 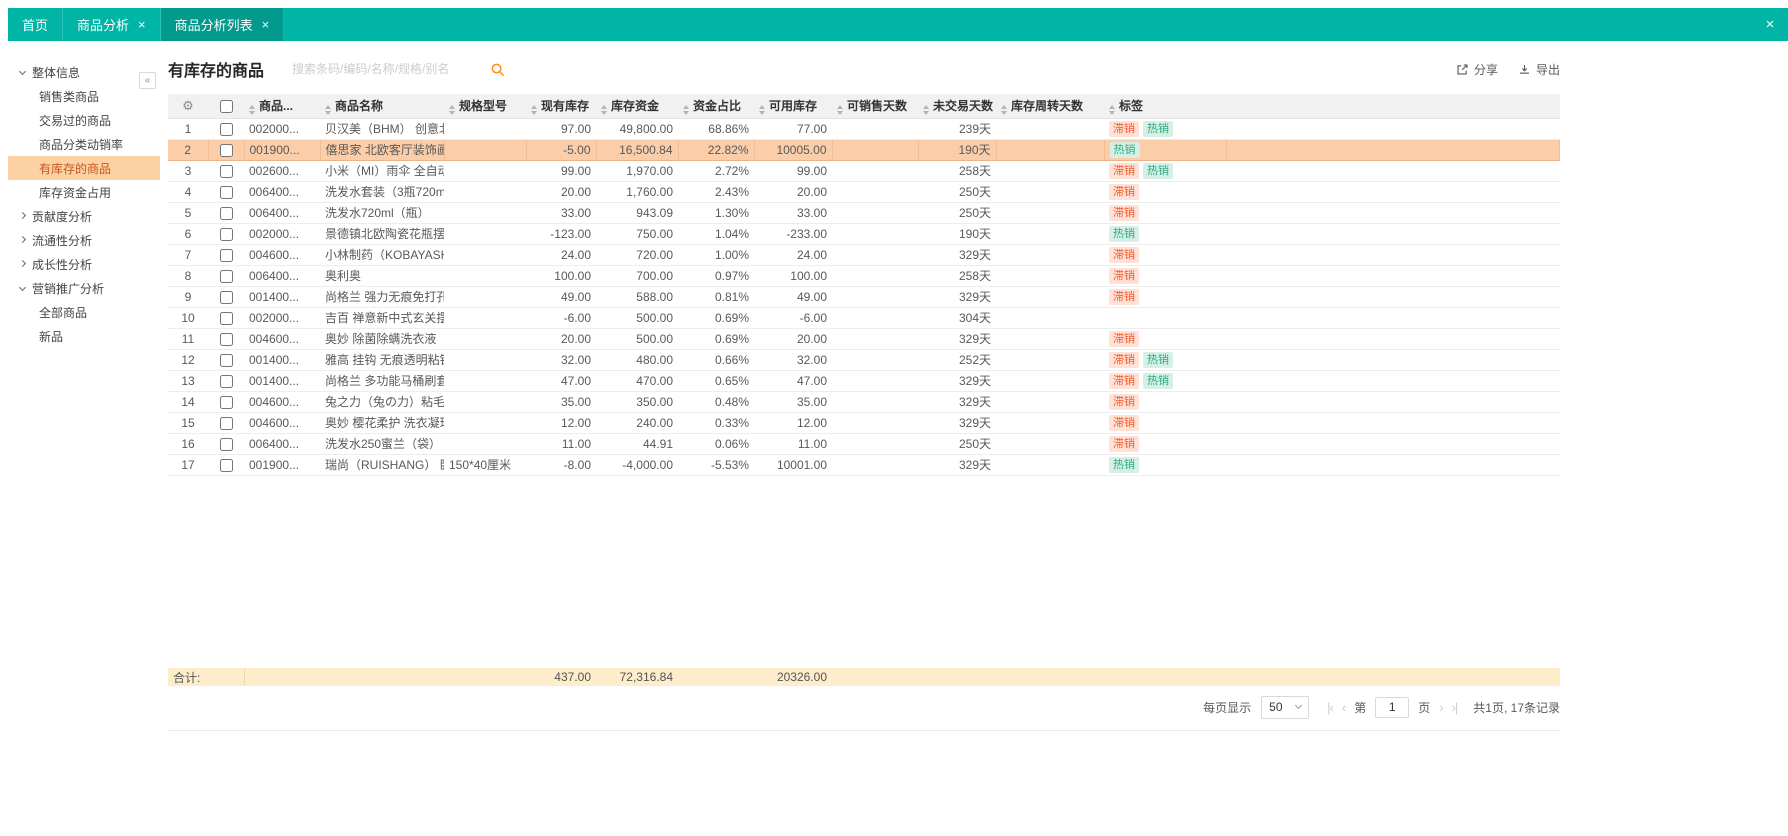 What do you see at coordinates (84, 96) in the screenshot?
I see `sidebar-item-销售类商品: 销售类商品` at bounding box center [84, 96].